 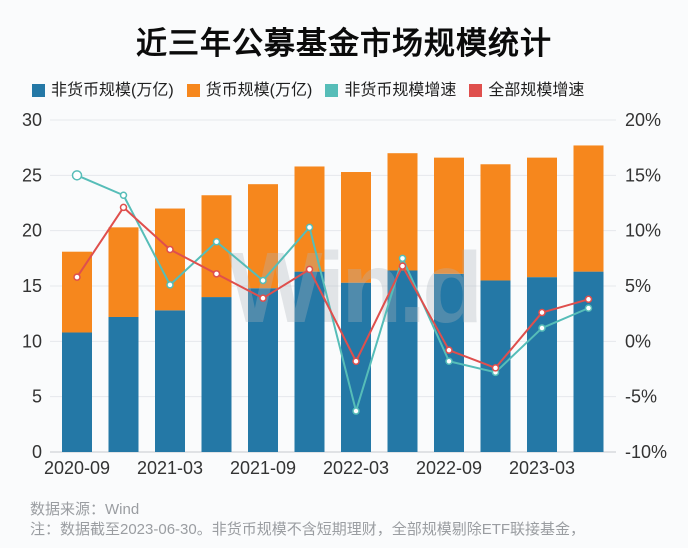 What do you see at coordinates (641, 397) in the screenshot?
I see `right-axis-tick-label: -5%` at bounding box center [641, 397].